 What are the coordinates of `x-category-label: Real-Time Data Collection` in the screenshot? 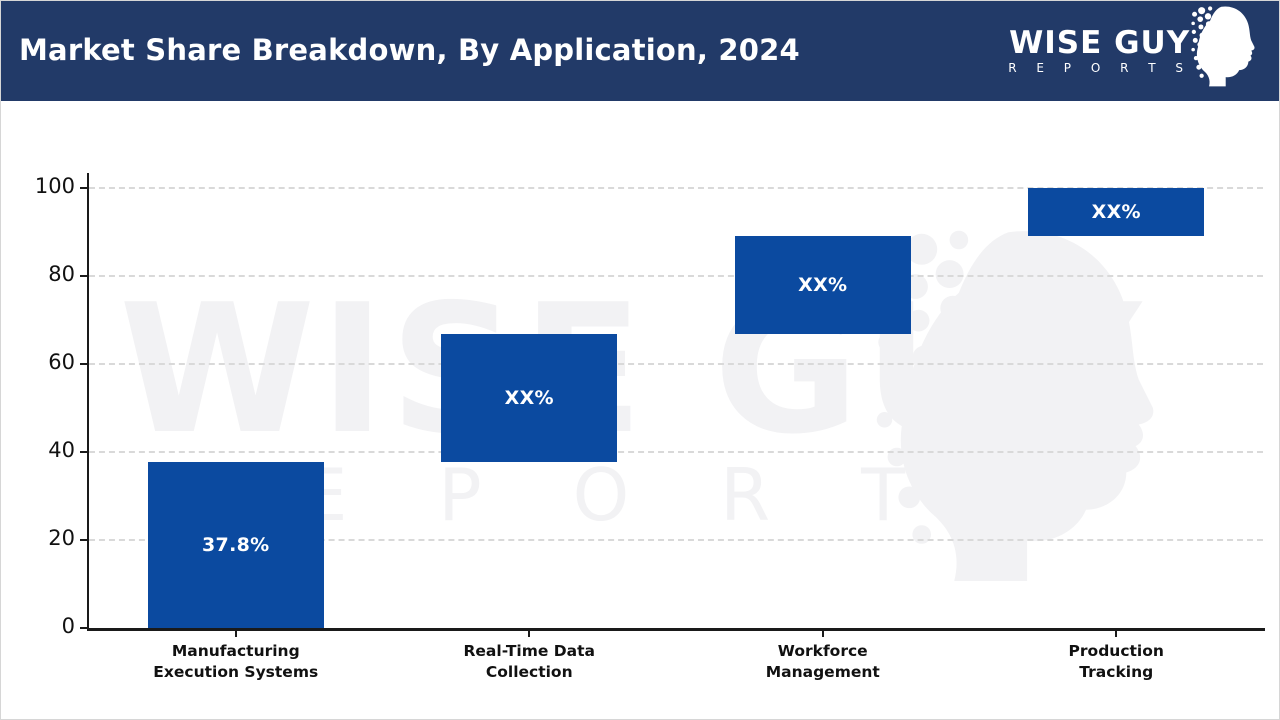 It's located at (530, 662).